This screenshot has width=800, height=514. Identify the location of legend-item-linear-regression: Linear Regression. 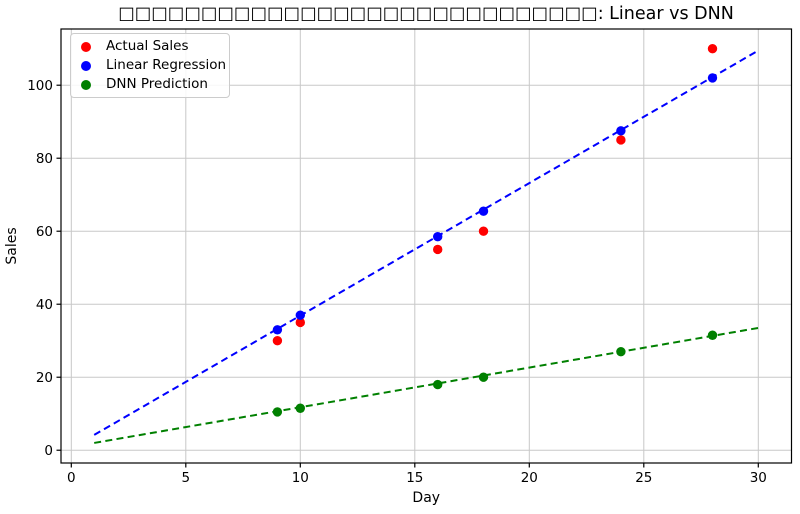
(150, 64).